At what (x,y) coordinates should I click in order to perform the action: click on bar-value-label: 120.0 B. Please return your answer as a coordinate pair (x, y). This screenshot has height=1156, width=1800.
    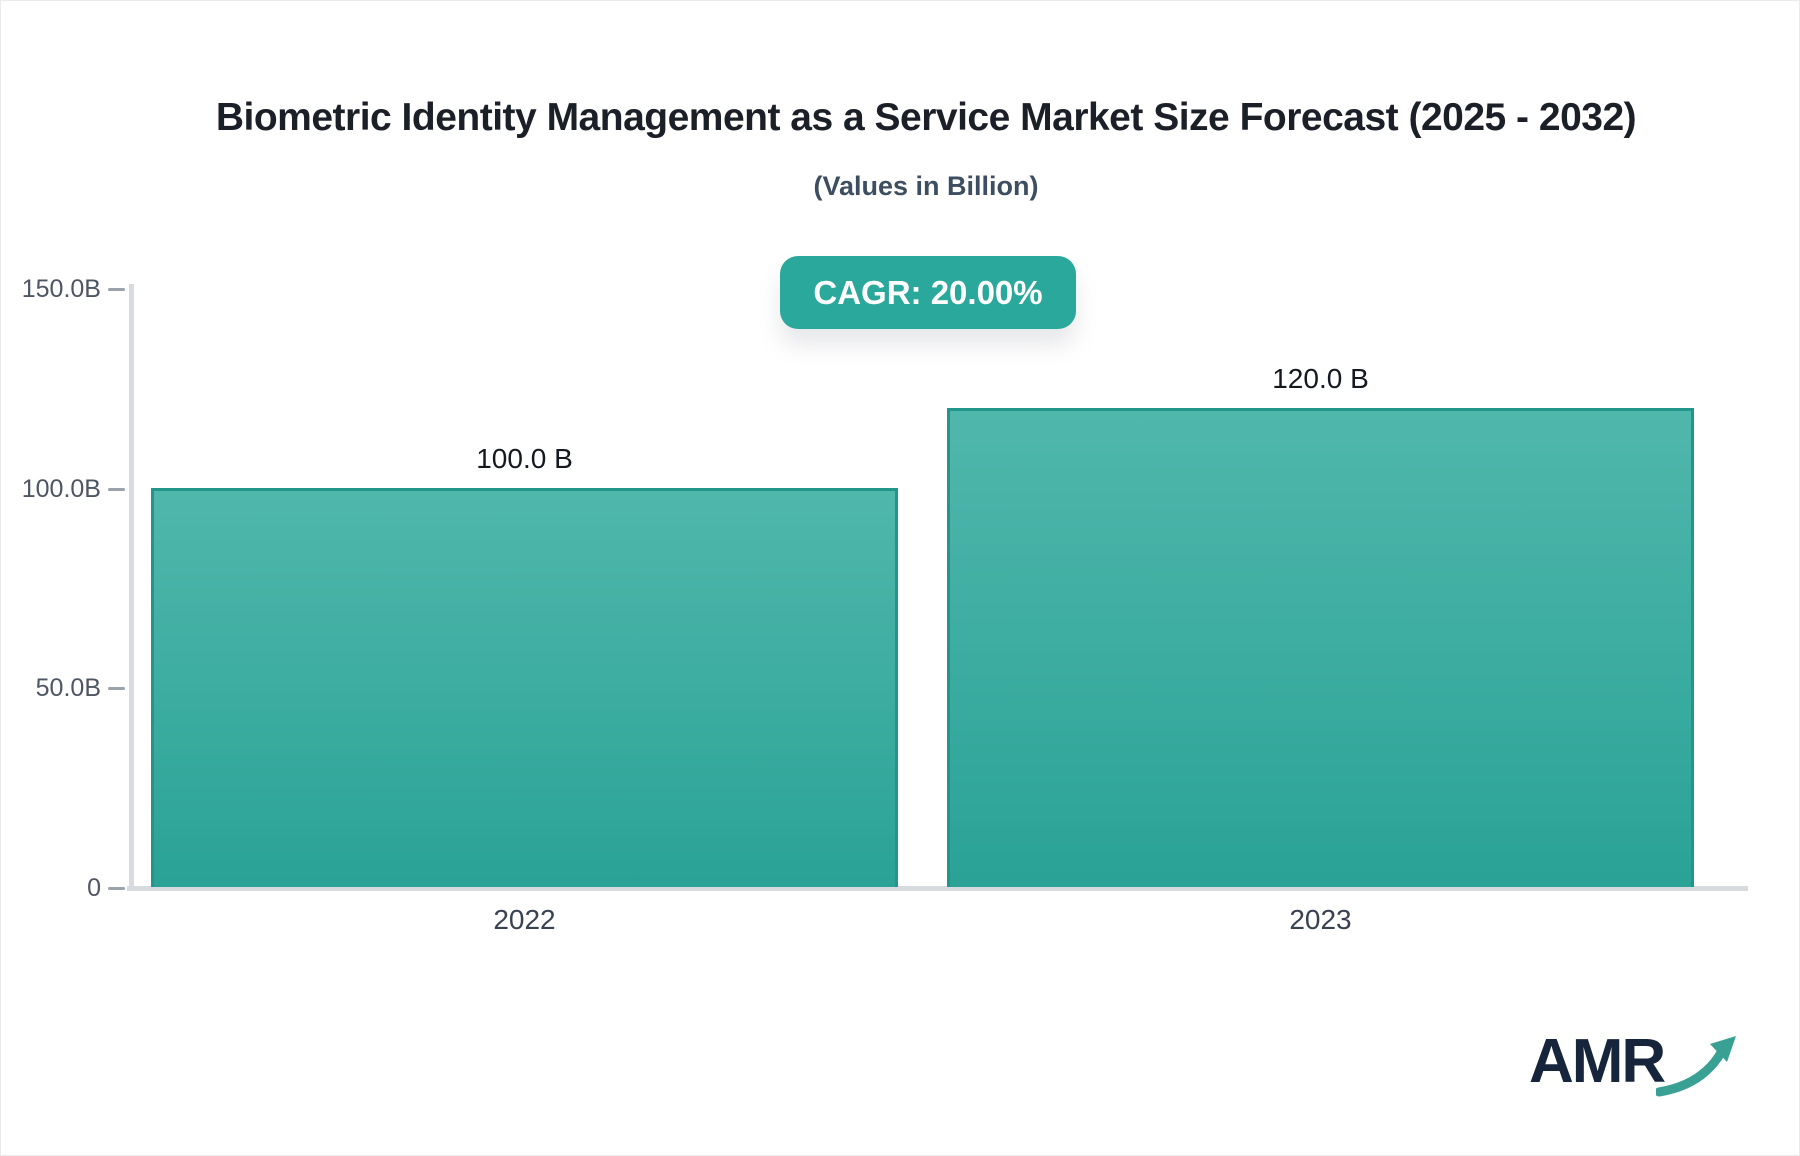
    Looking at the image, I should click on (1320, 378).